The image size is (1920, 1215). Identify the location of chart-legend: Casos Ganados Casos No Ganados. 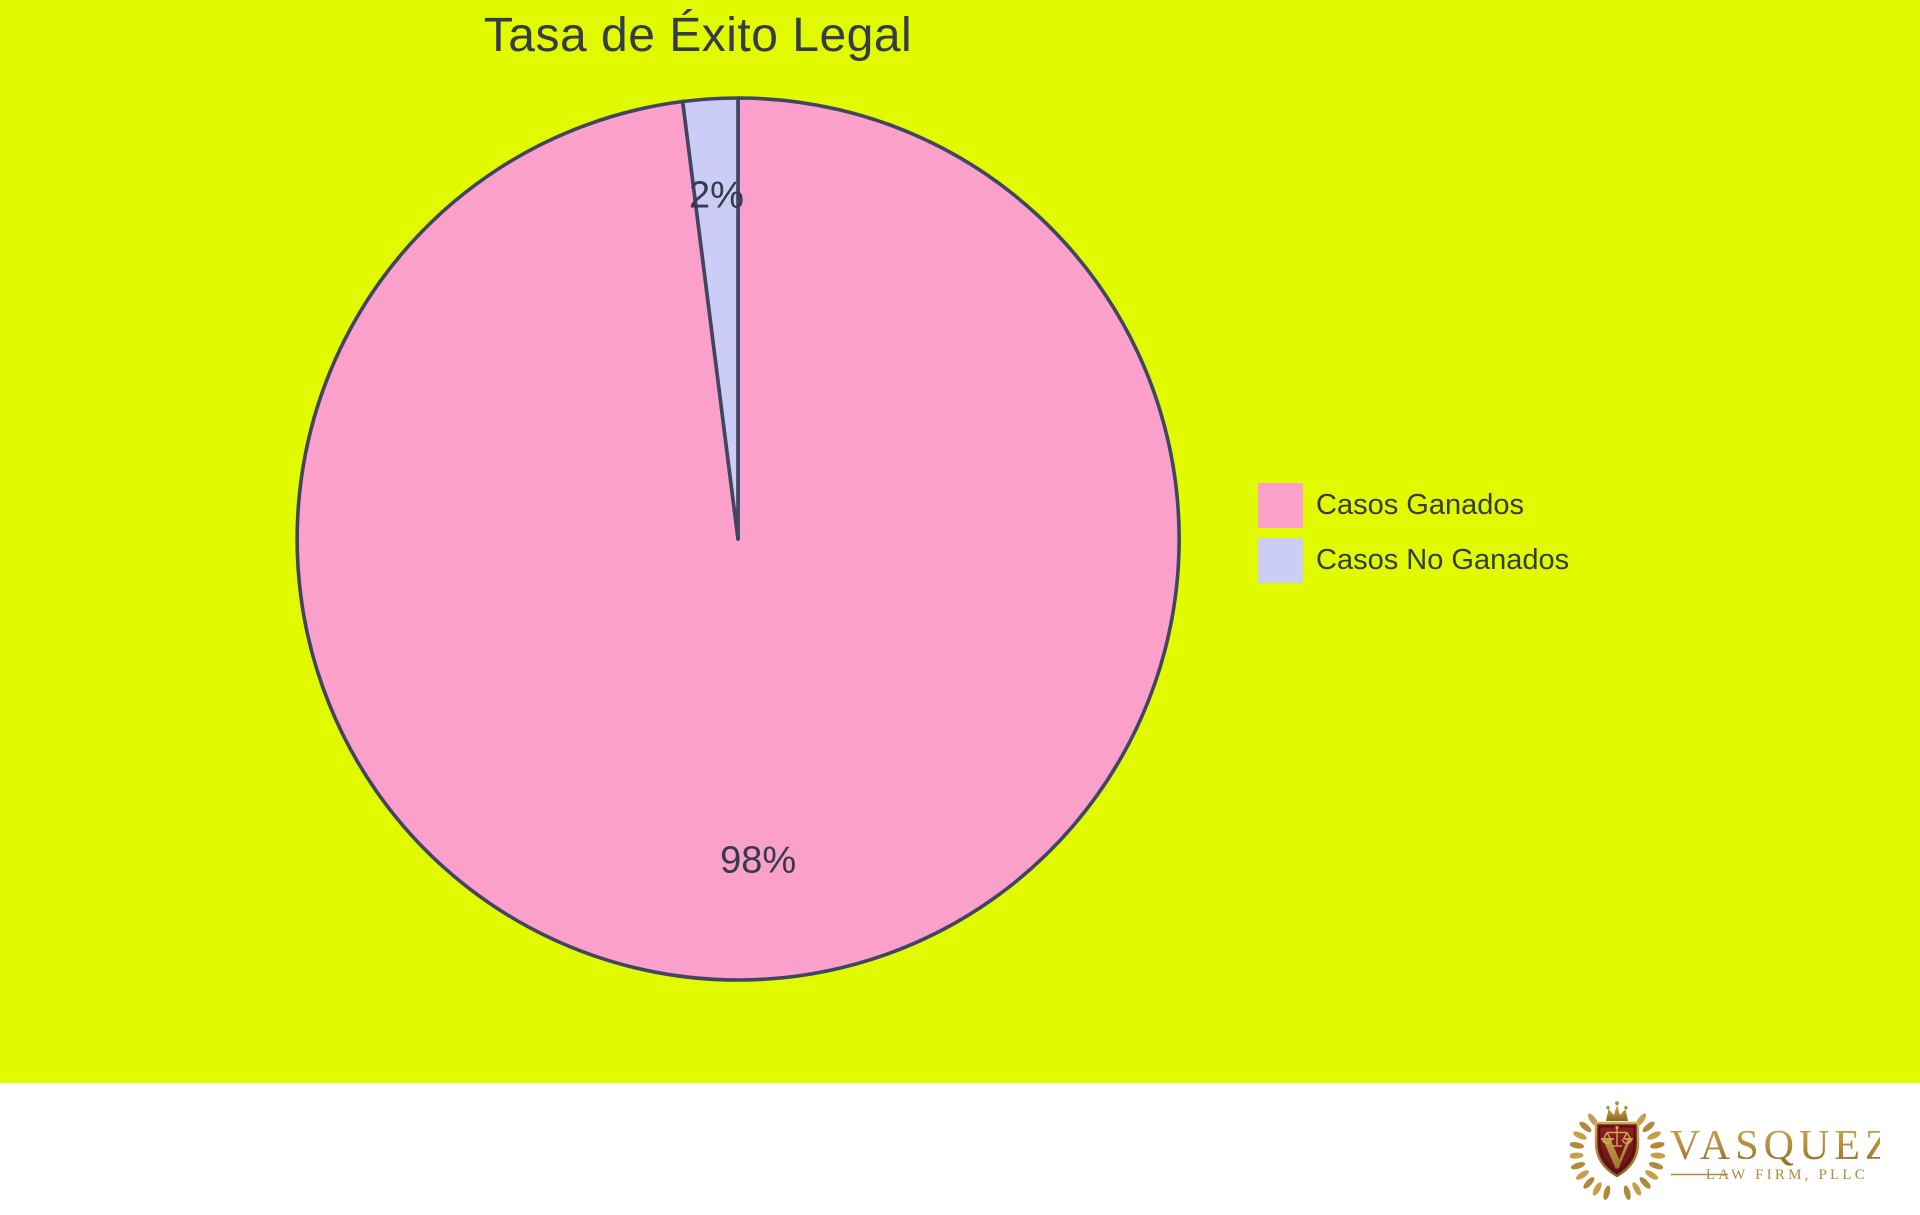
(1413, 533).